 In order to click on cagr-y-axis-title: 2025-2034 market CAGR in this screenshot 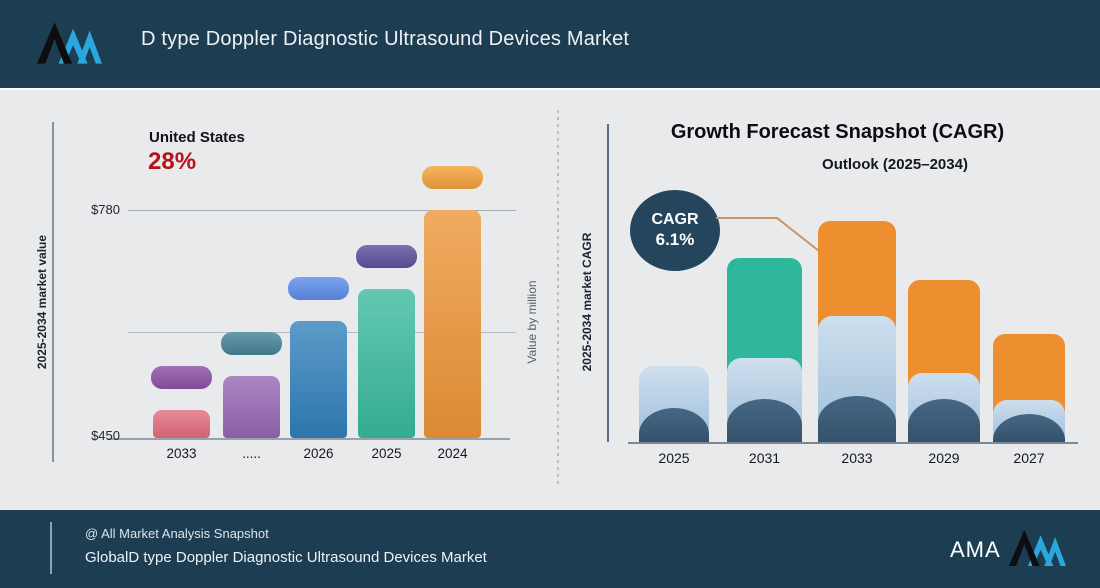, I will do `click(587, 302)`.